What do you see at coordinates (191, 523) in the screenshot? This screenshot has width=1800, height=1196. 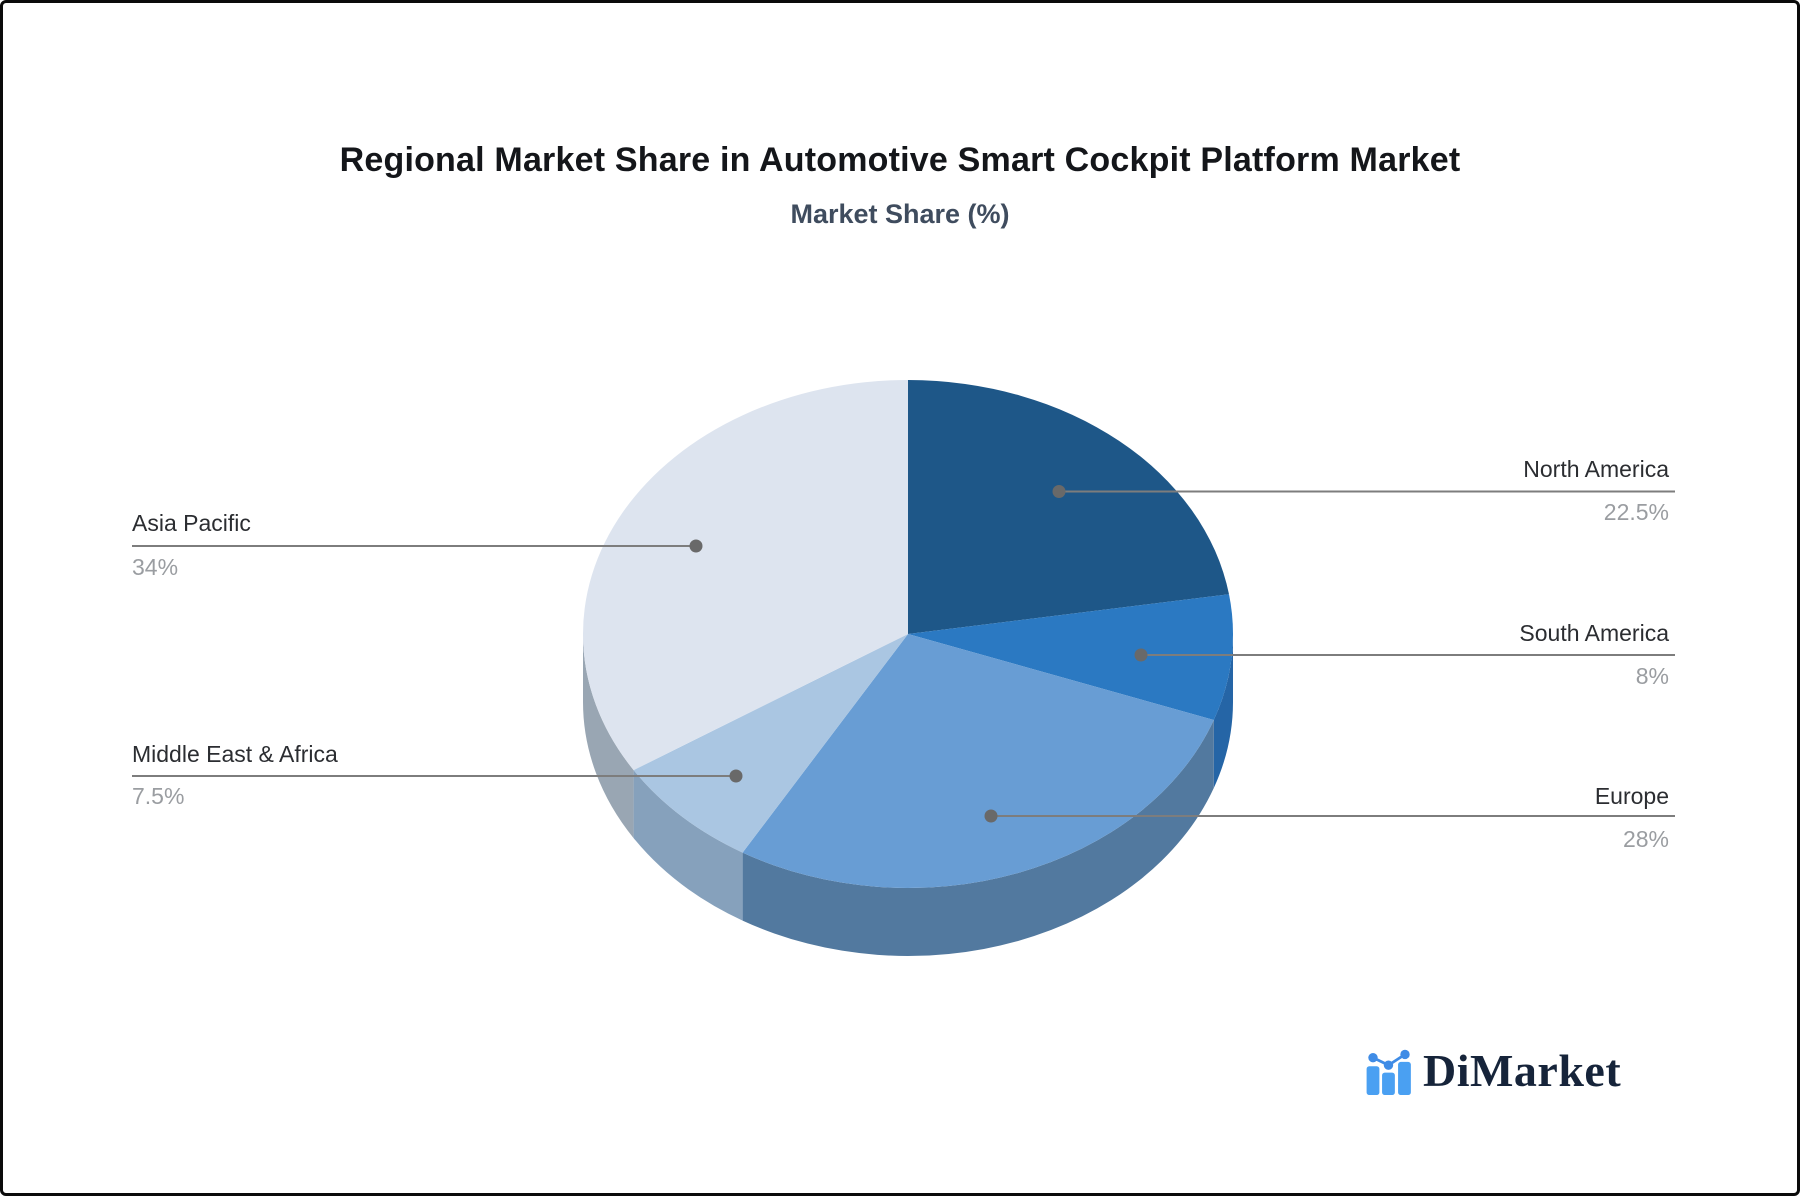 I see `callout-label-asia-pacific: Asia Pacific` at bounding box center [191, 523].